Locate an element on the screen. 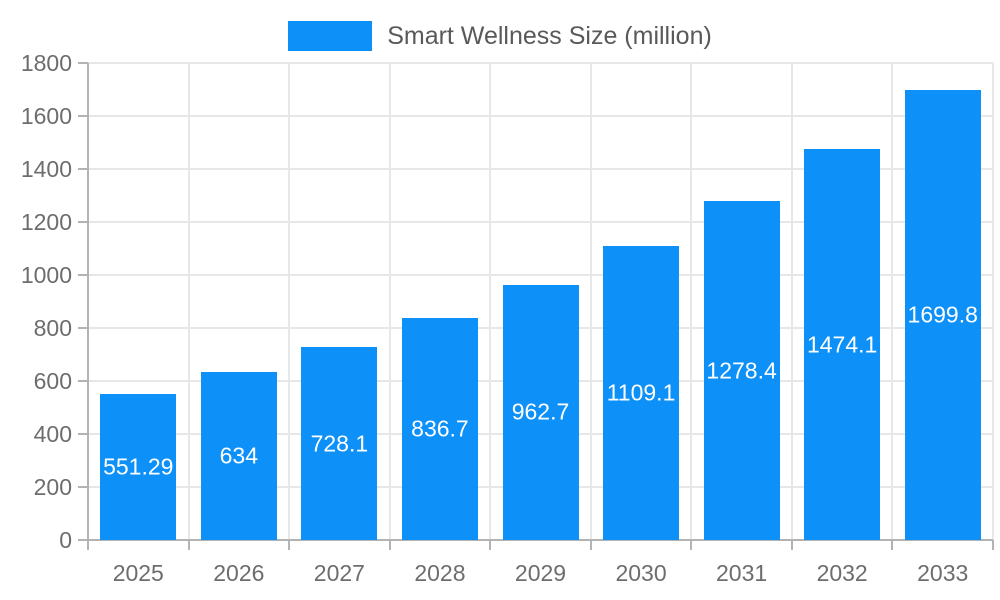  y-axis-tick-label: 200 is located at coordinates (52, 487).